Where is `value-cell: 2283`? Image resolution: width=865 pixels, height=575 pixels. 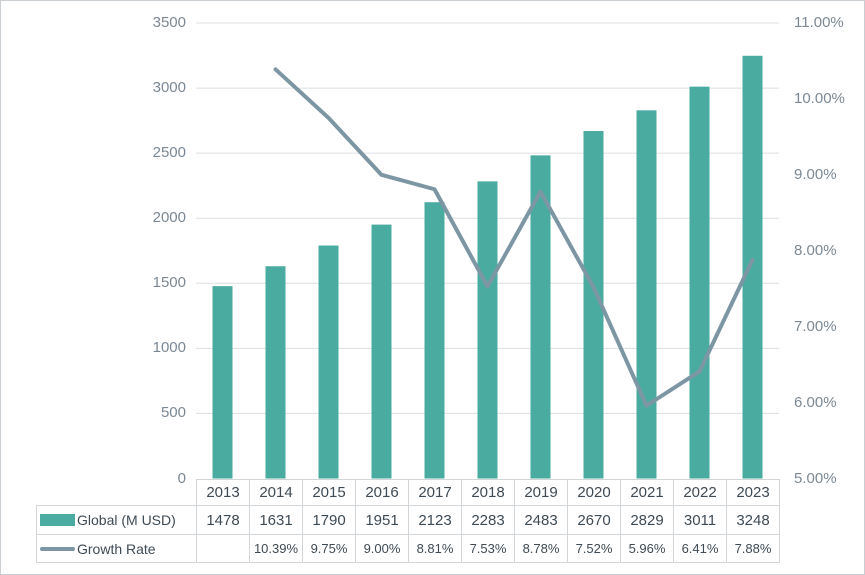
value-cell: 2283 is located at coordinates (488, 520).